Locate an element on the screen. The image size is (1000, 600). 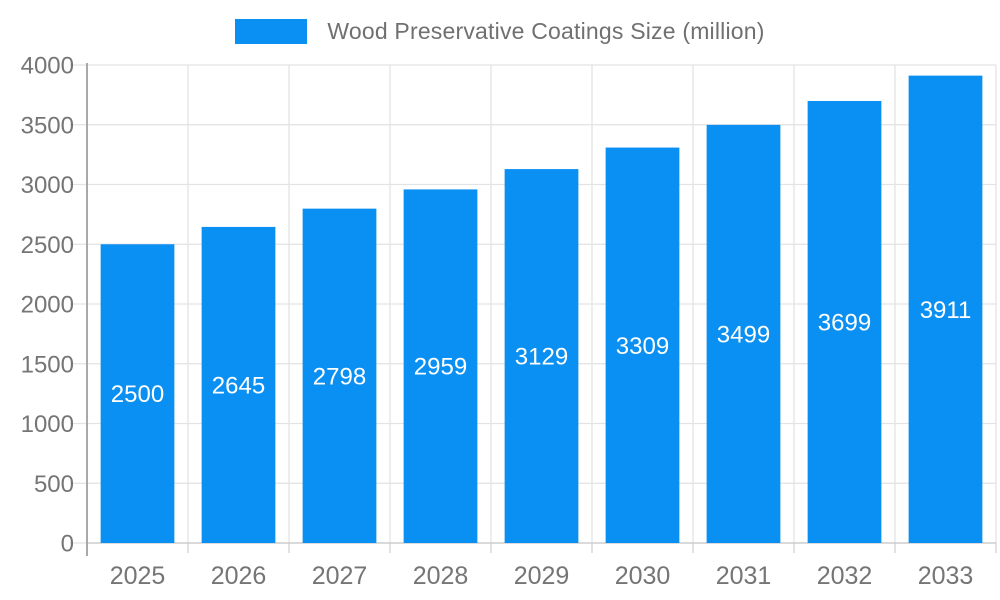
bar-value-label: 2798 is located at coordinates (339, 376).